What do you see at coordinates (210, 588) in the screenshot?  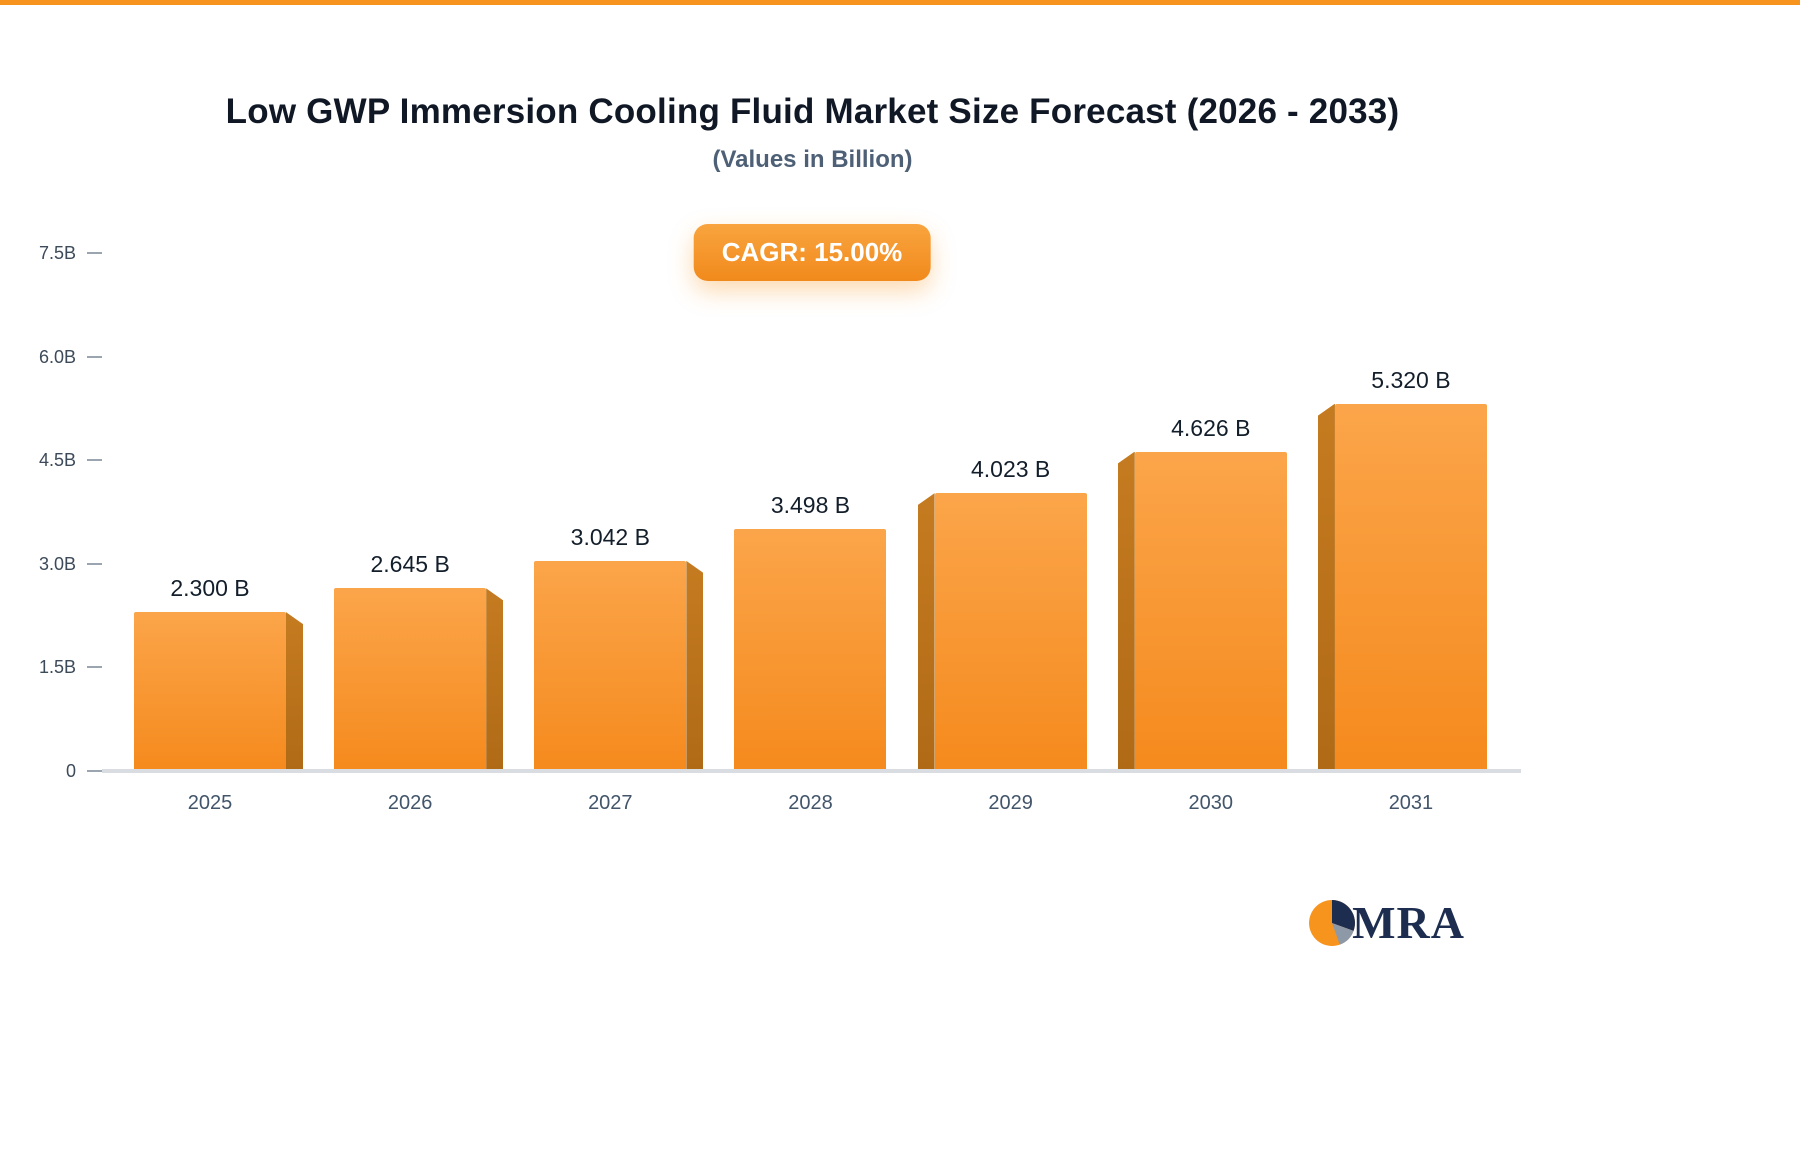 I see `bar-value-label: 2.300 B` at bounding box center [210, 588].